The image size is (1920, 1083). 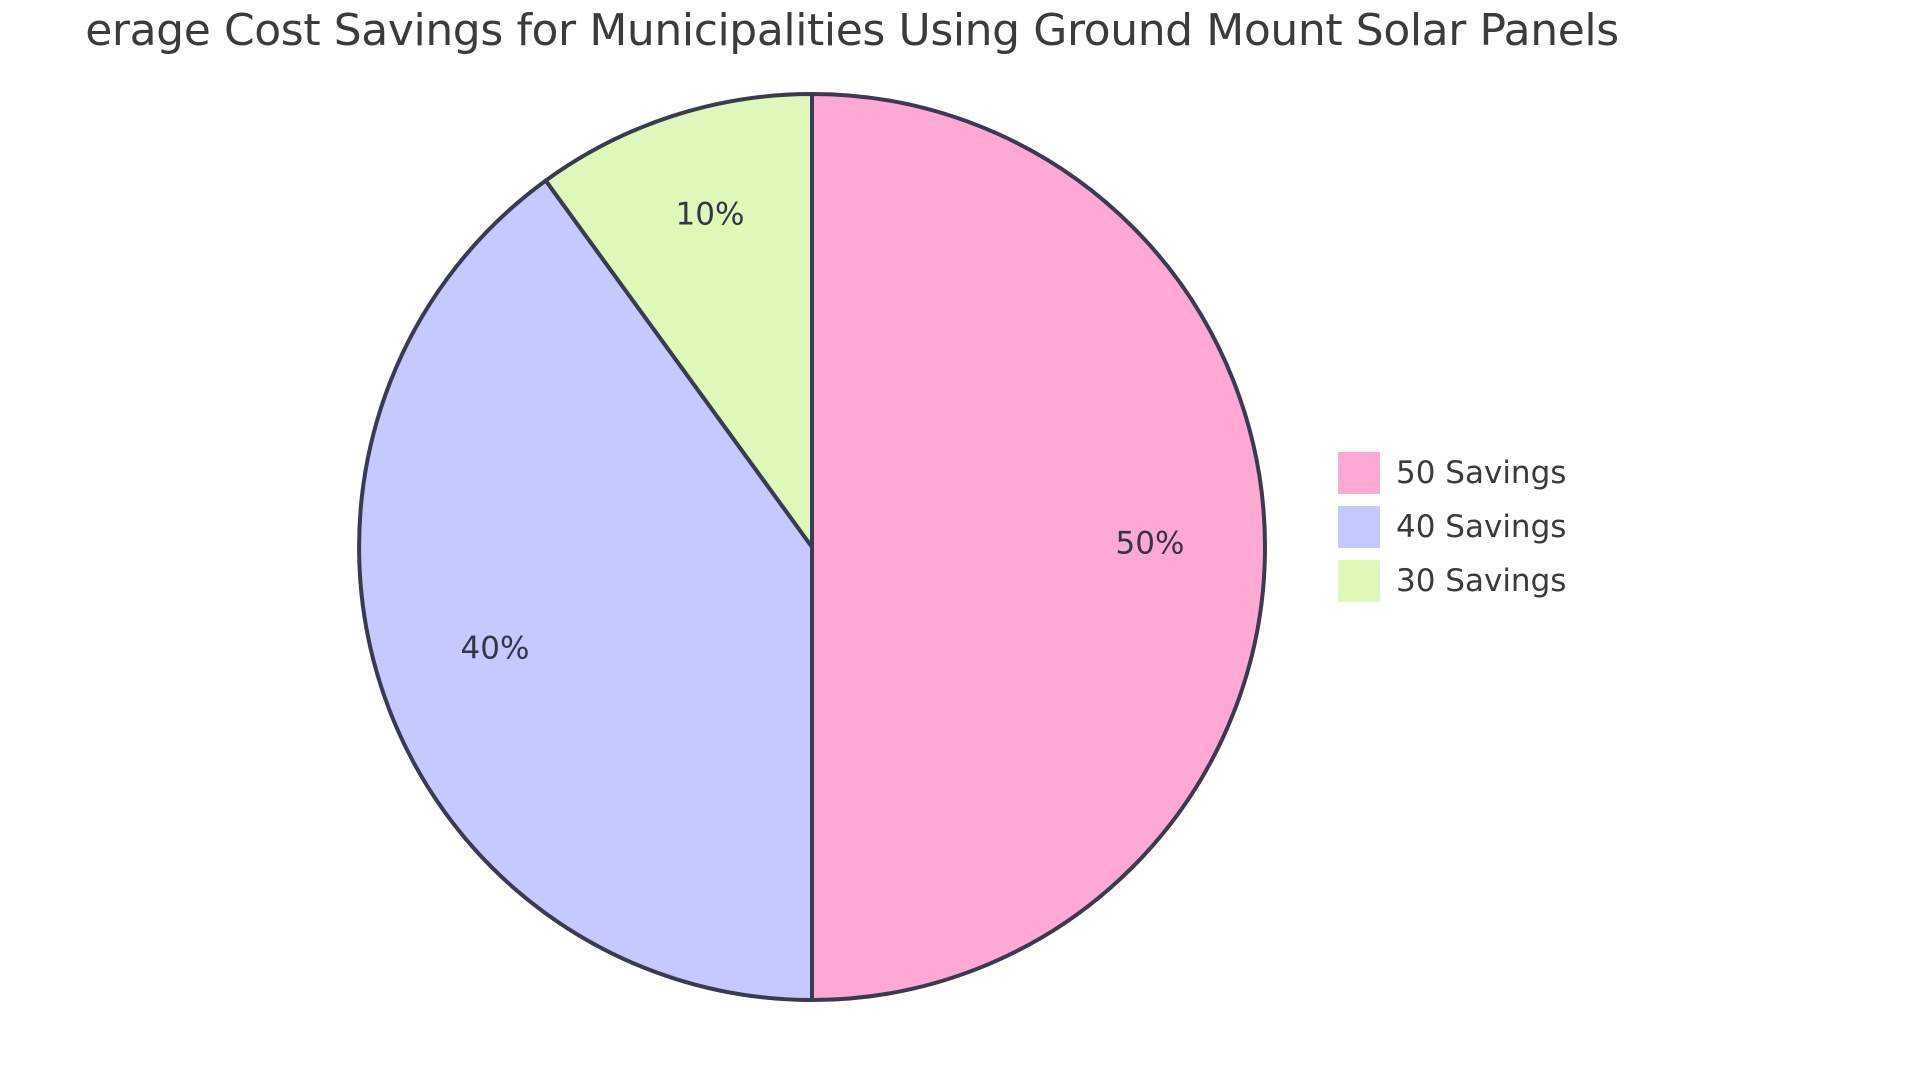 I want to click on legend-item-30-savings: 30 Savings, so click(x=1452, y=581).